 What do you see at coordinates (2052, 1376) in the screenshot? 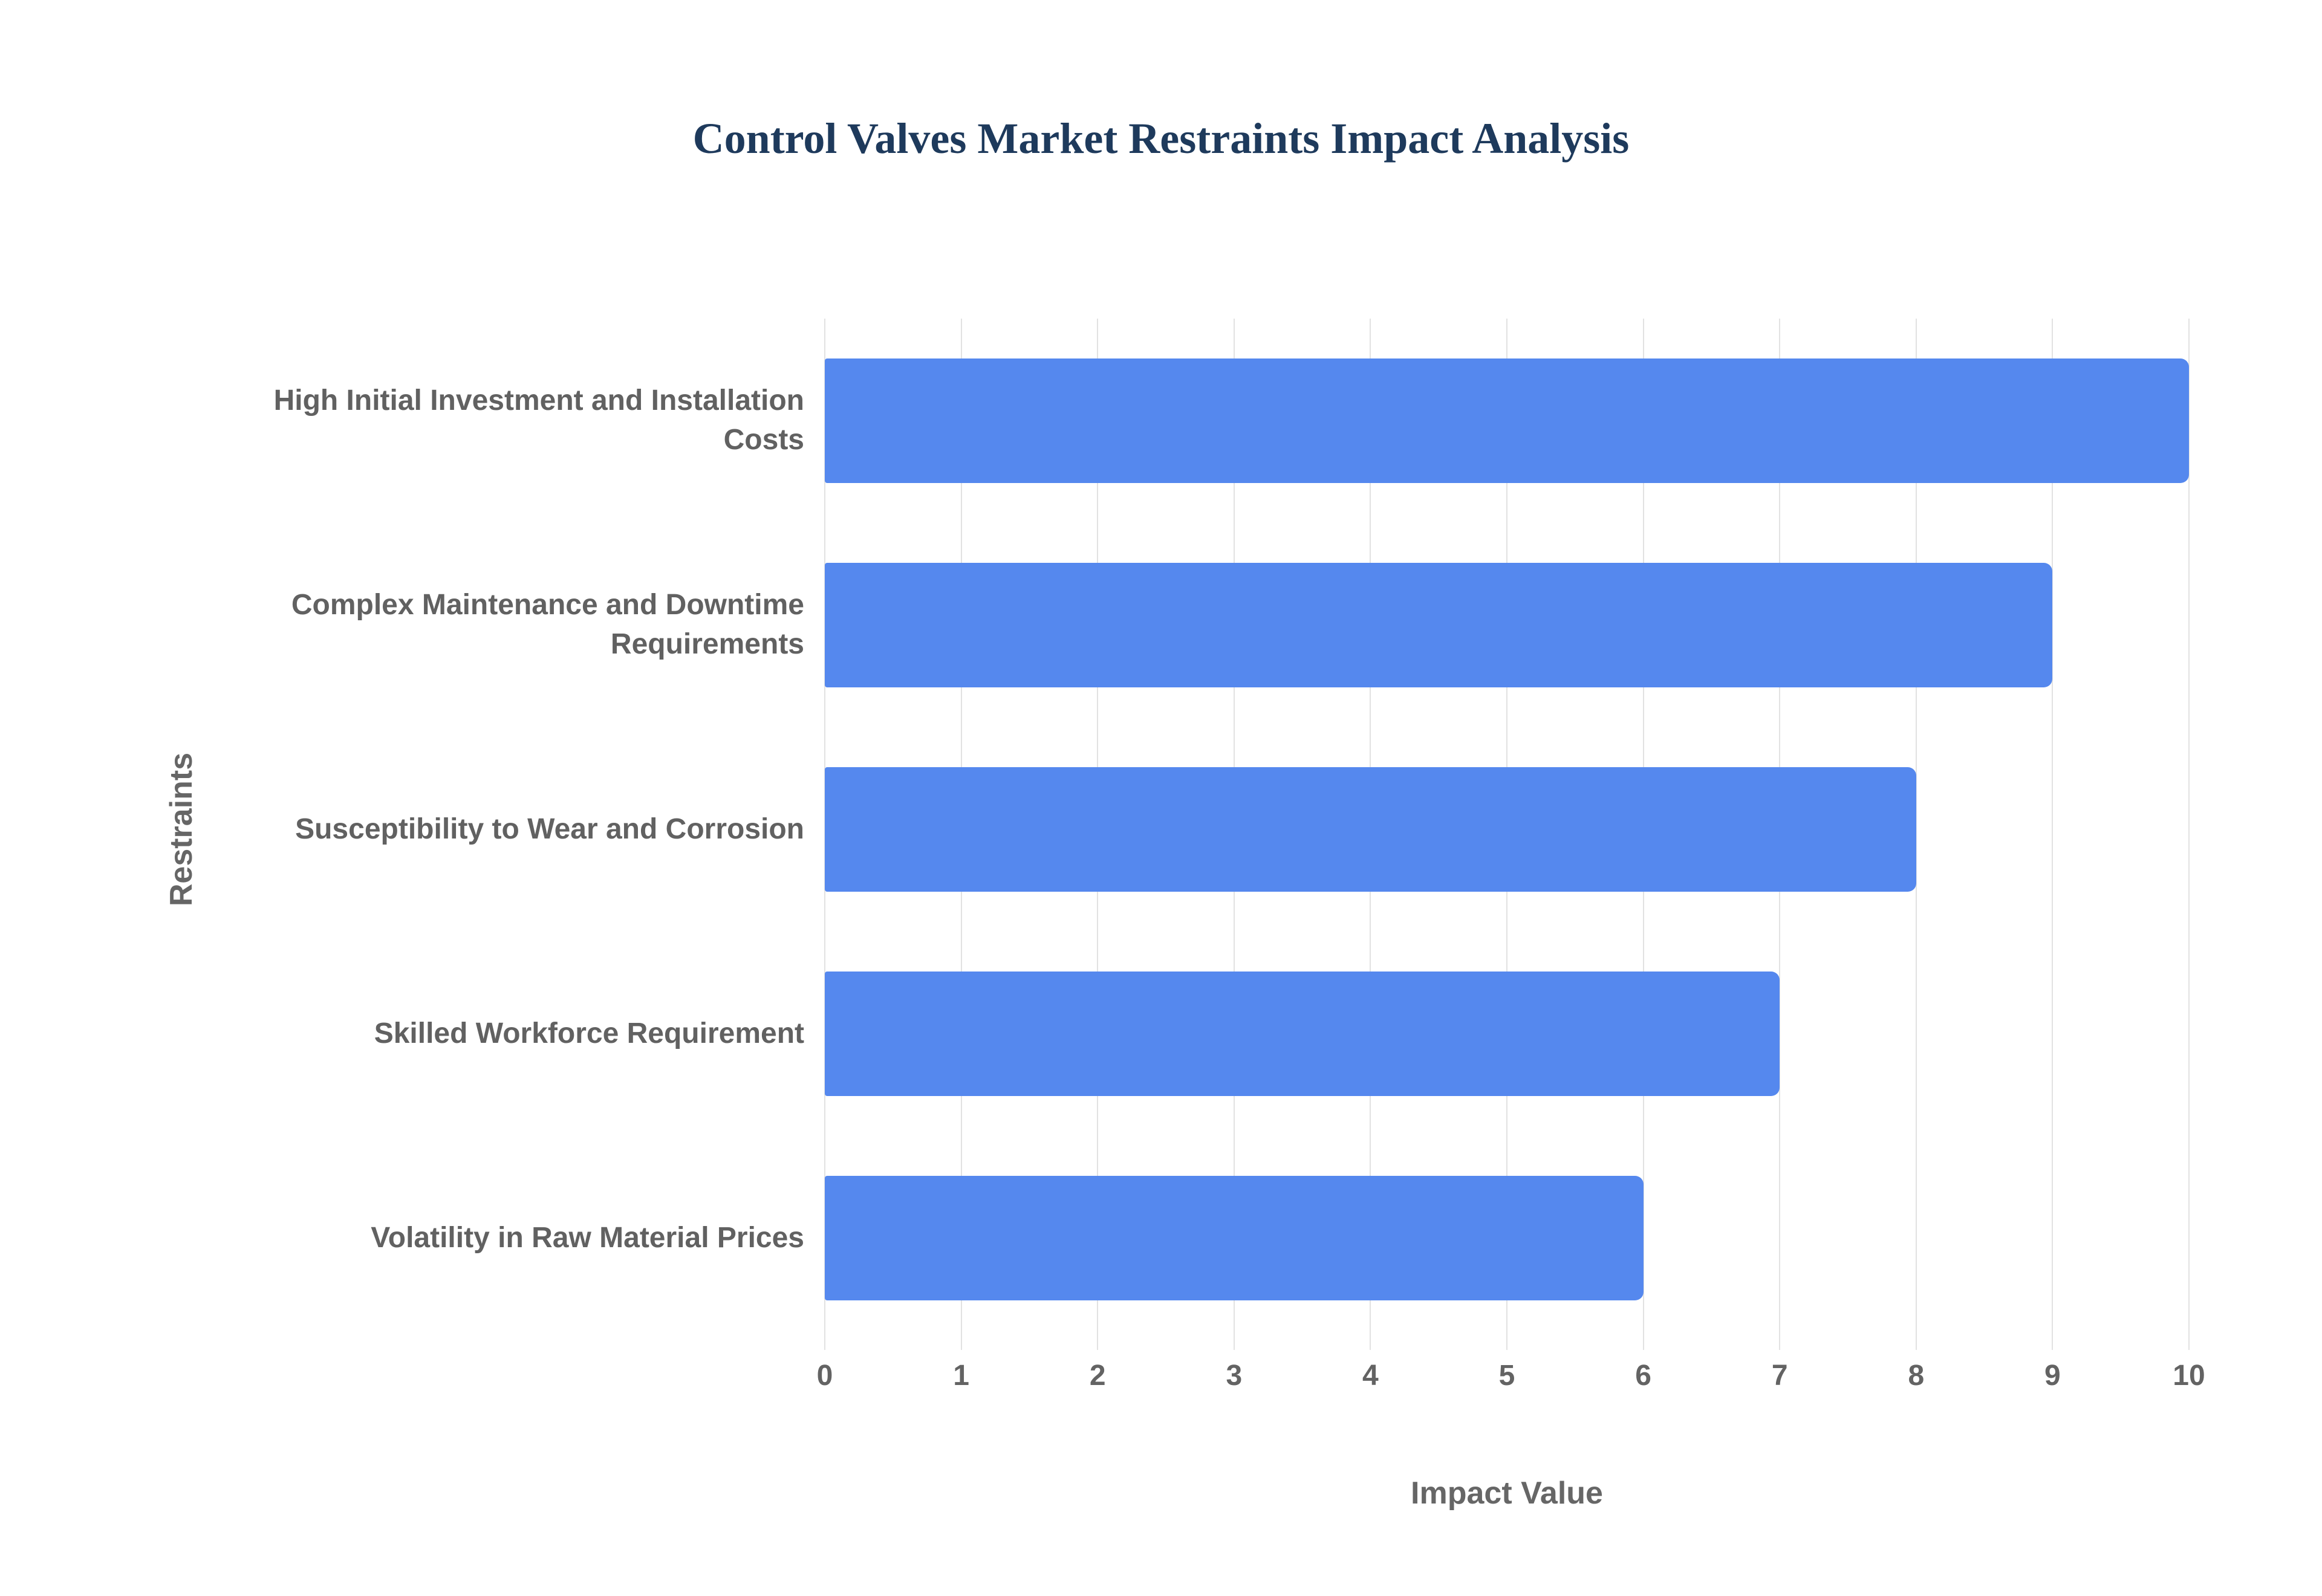
I see `x-tick-label: 9` at bounding box center [2052, 1376].